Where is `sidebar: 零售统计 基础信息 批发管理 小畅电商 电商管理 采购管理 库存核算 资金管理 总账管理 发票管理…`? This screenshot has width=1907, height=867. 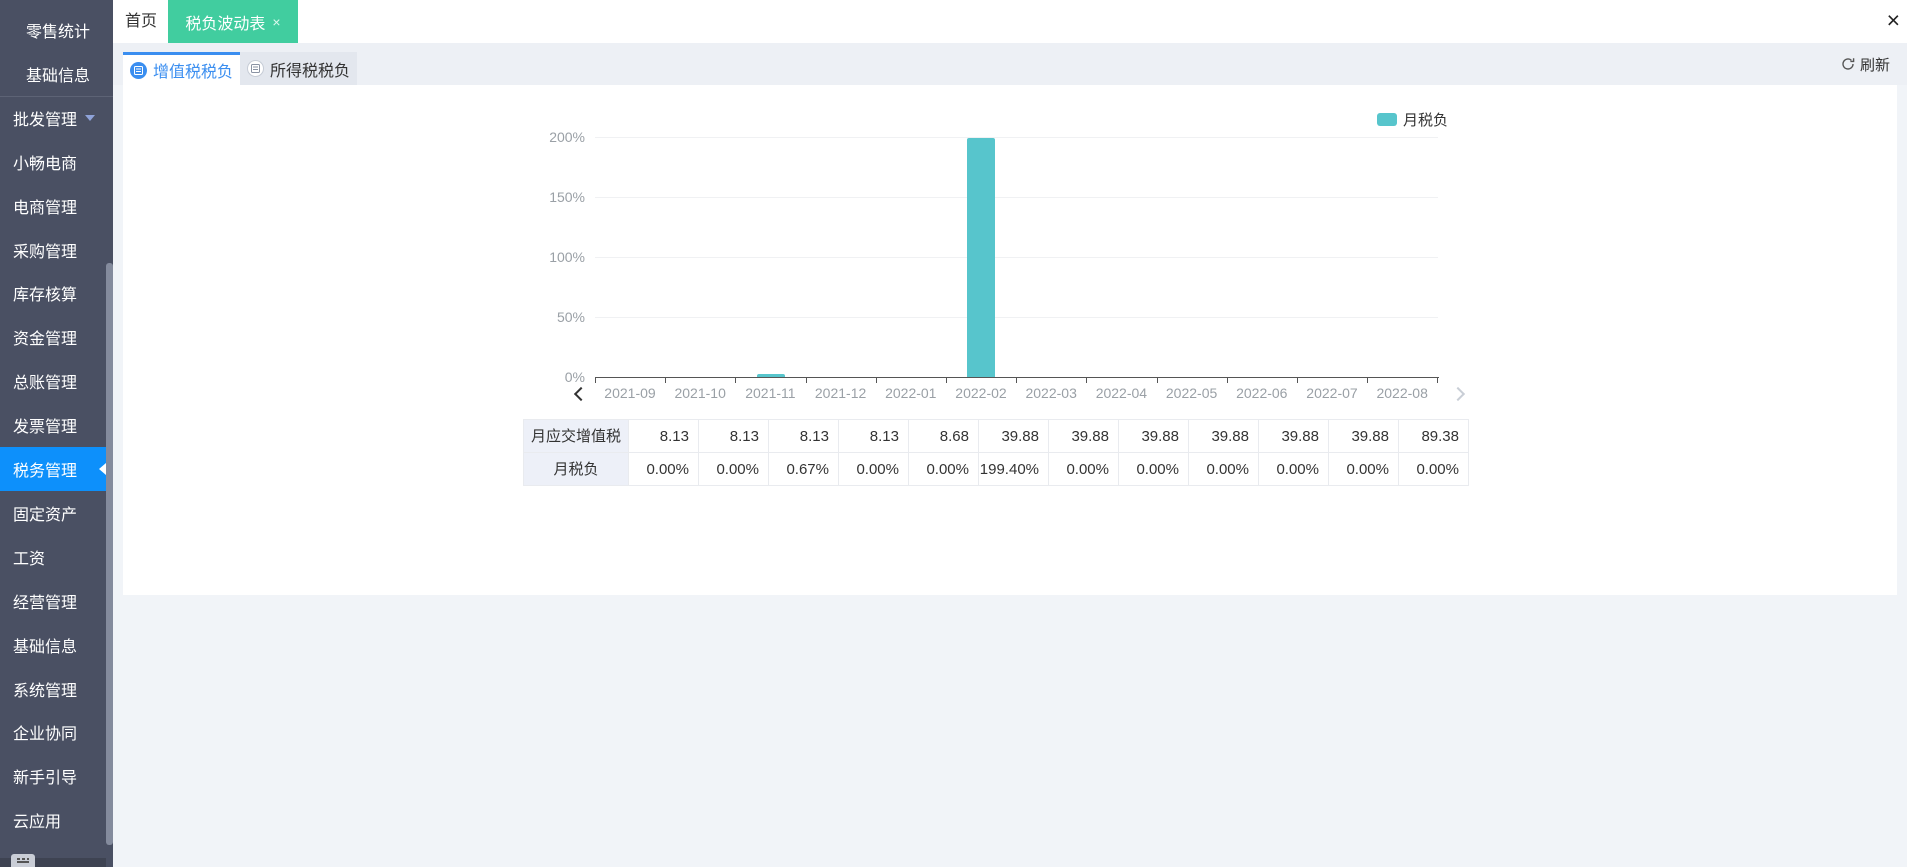 sidebar: 零售统计 基础信息 批发管理 小畅电商 电商管理 采购管理 库存核算 资金管理 总账管理 发票管理… is located at coordinates (56, 433).